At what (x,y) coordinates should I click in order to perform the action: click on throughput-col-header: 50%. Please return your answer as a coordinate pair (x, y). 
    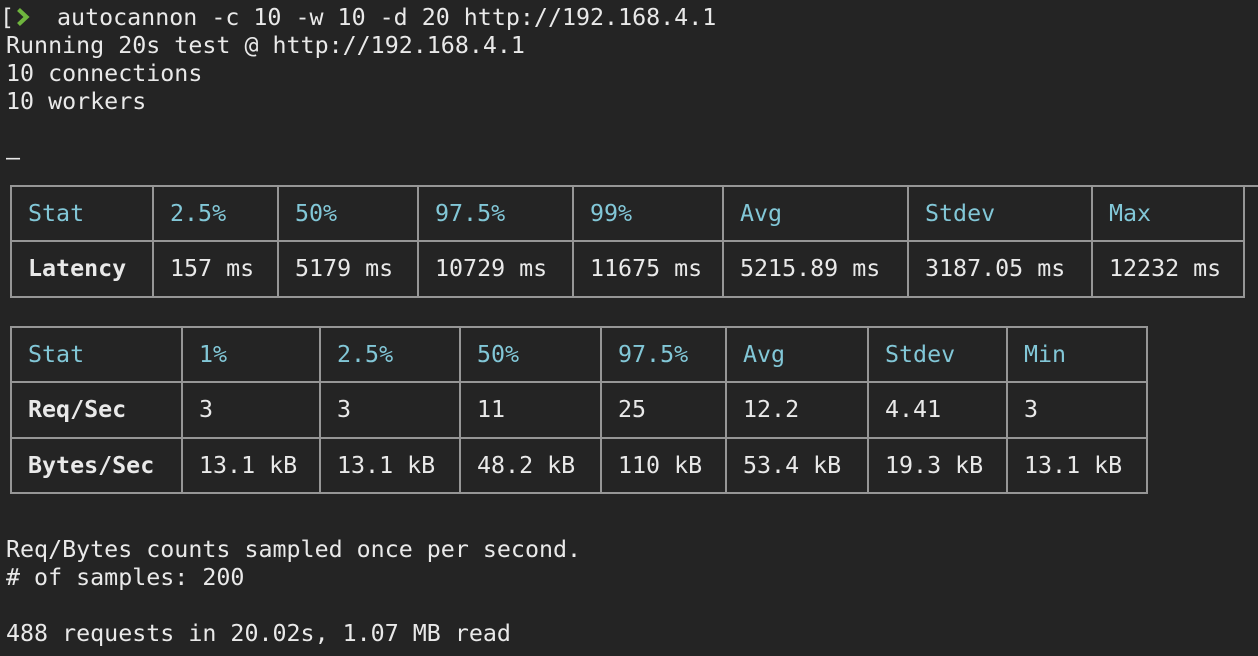
    Looking at the image, I should click on (530, 354).